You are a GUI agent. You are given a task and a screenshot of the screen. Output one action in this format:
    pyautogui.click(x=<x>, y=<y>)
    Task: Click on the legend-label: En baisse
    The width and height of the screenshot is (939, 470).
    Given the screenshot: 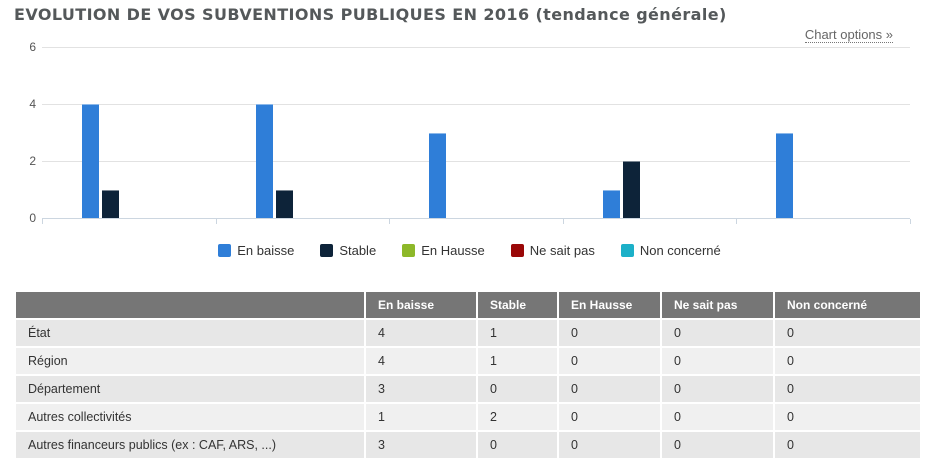 What is the action you would take?
    pyautogui.click(x=266, y=250)
    